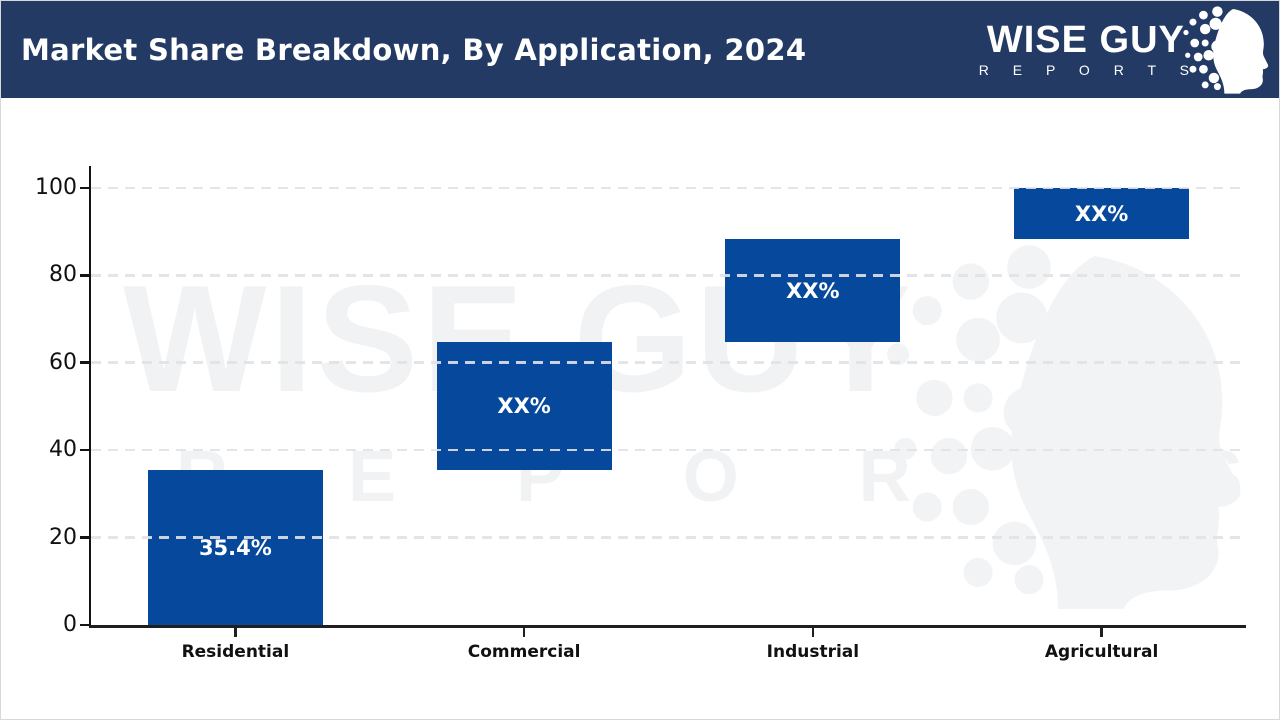  What do you see at coordinates (63, 537) in the screenshot?
I see `y-tick-label: 20` at bounding box center [63, 537].